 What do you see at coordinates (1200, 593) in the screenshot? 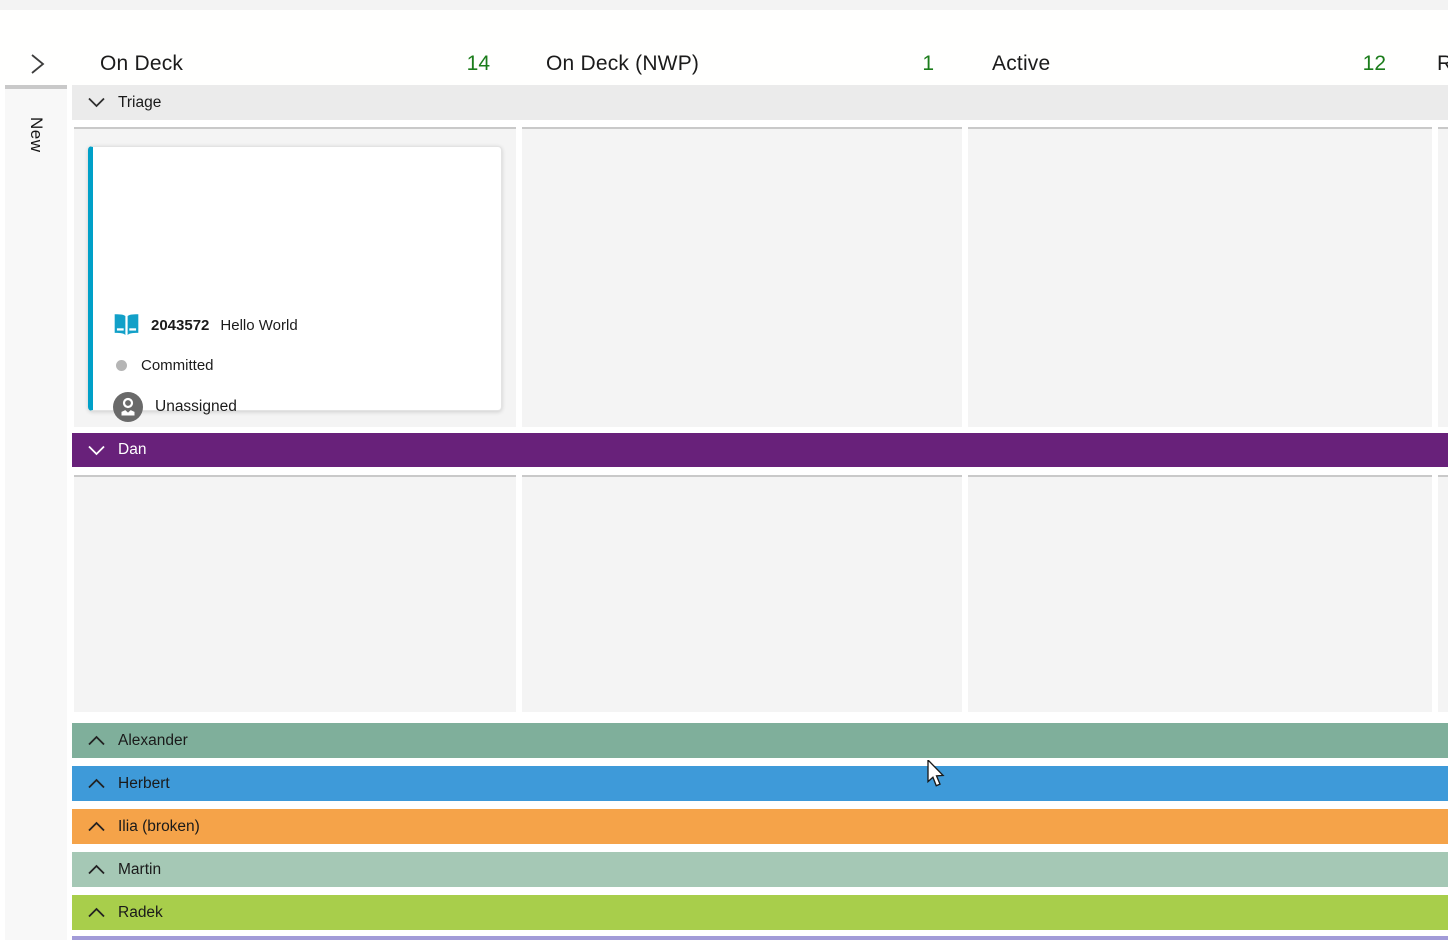
I see `well-dan-active` at bounding box center [1200, 593].